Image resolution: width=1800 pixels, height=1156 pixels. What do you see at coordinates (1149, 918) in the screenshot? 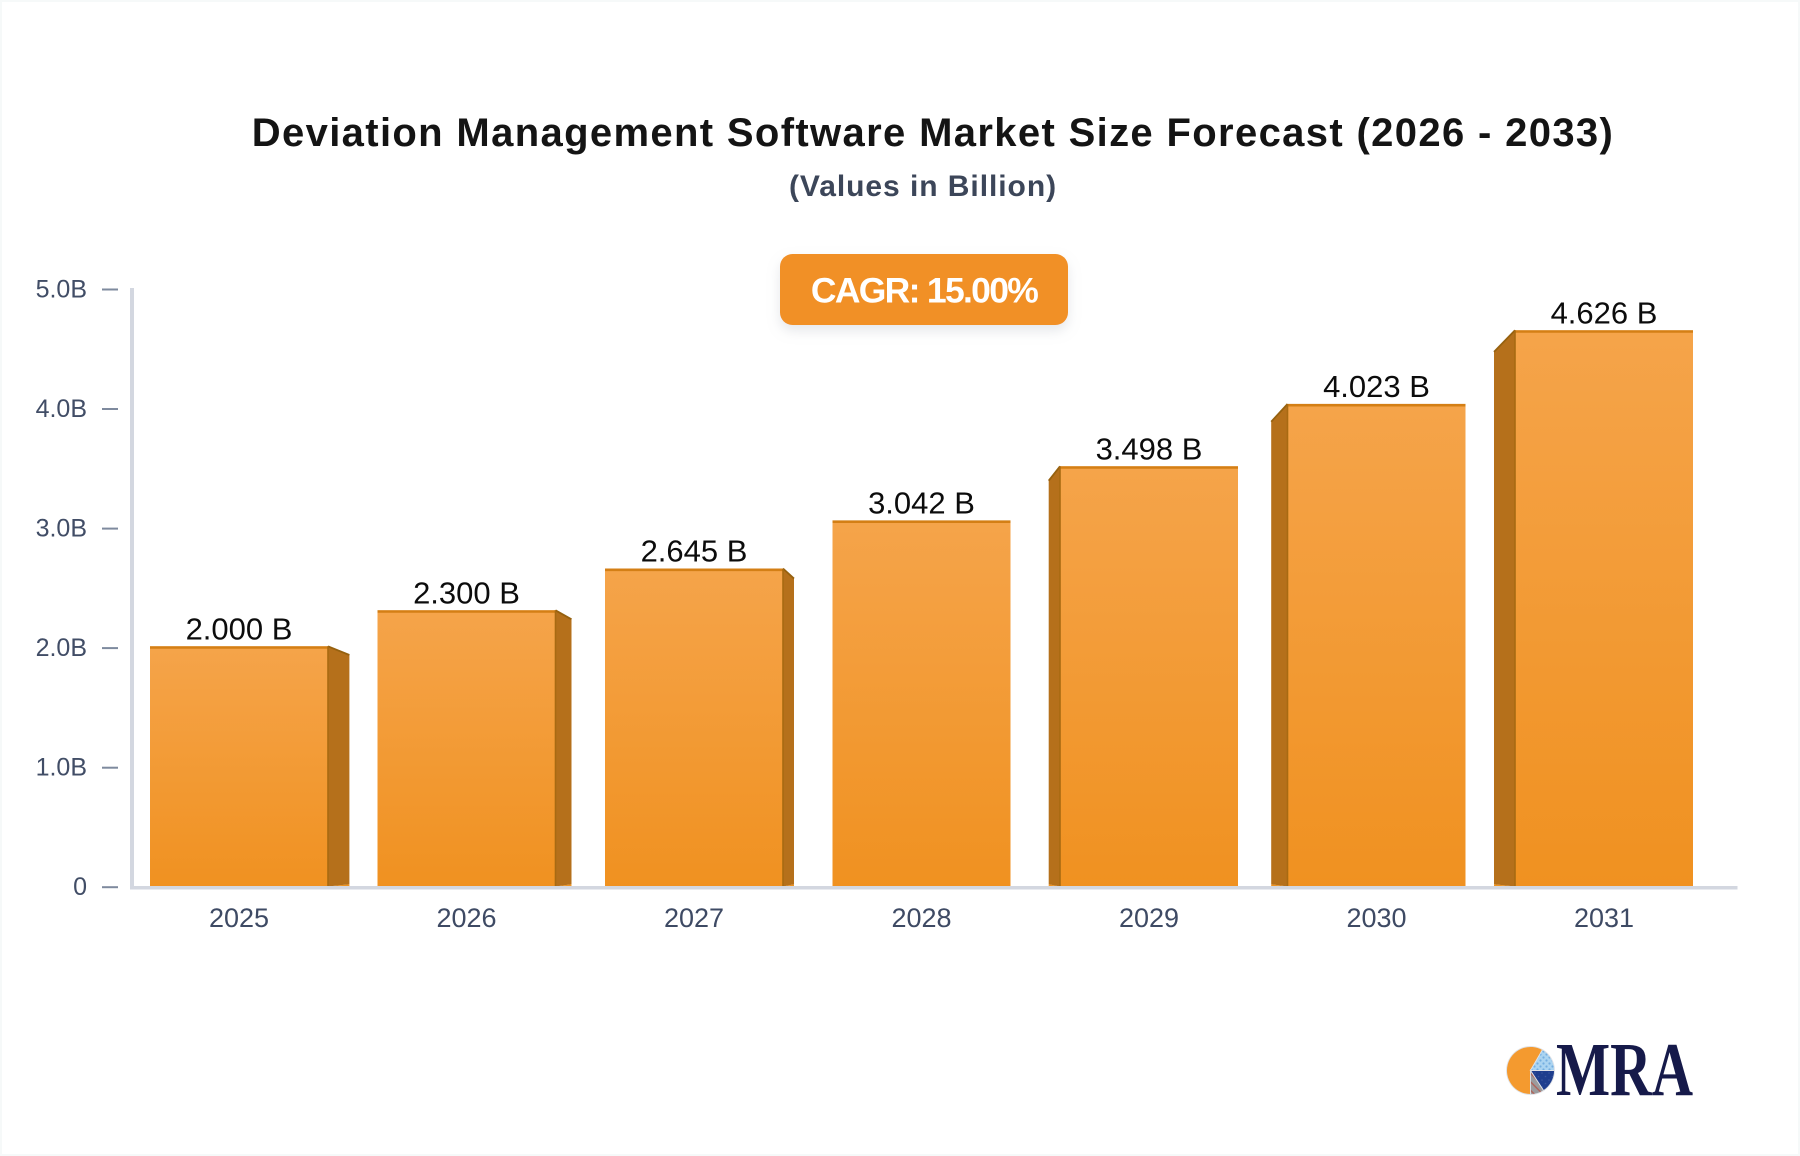
I see `svg-text: 2029` at bounding box center [1149, 918].